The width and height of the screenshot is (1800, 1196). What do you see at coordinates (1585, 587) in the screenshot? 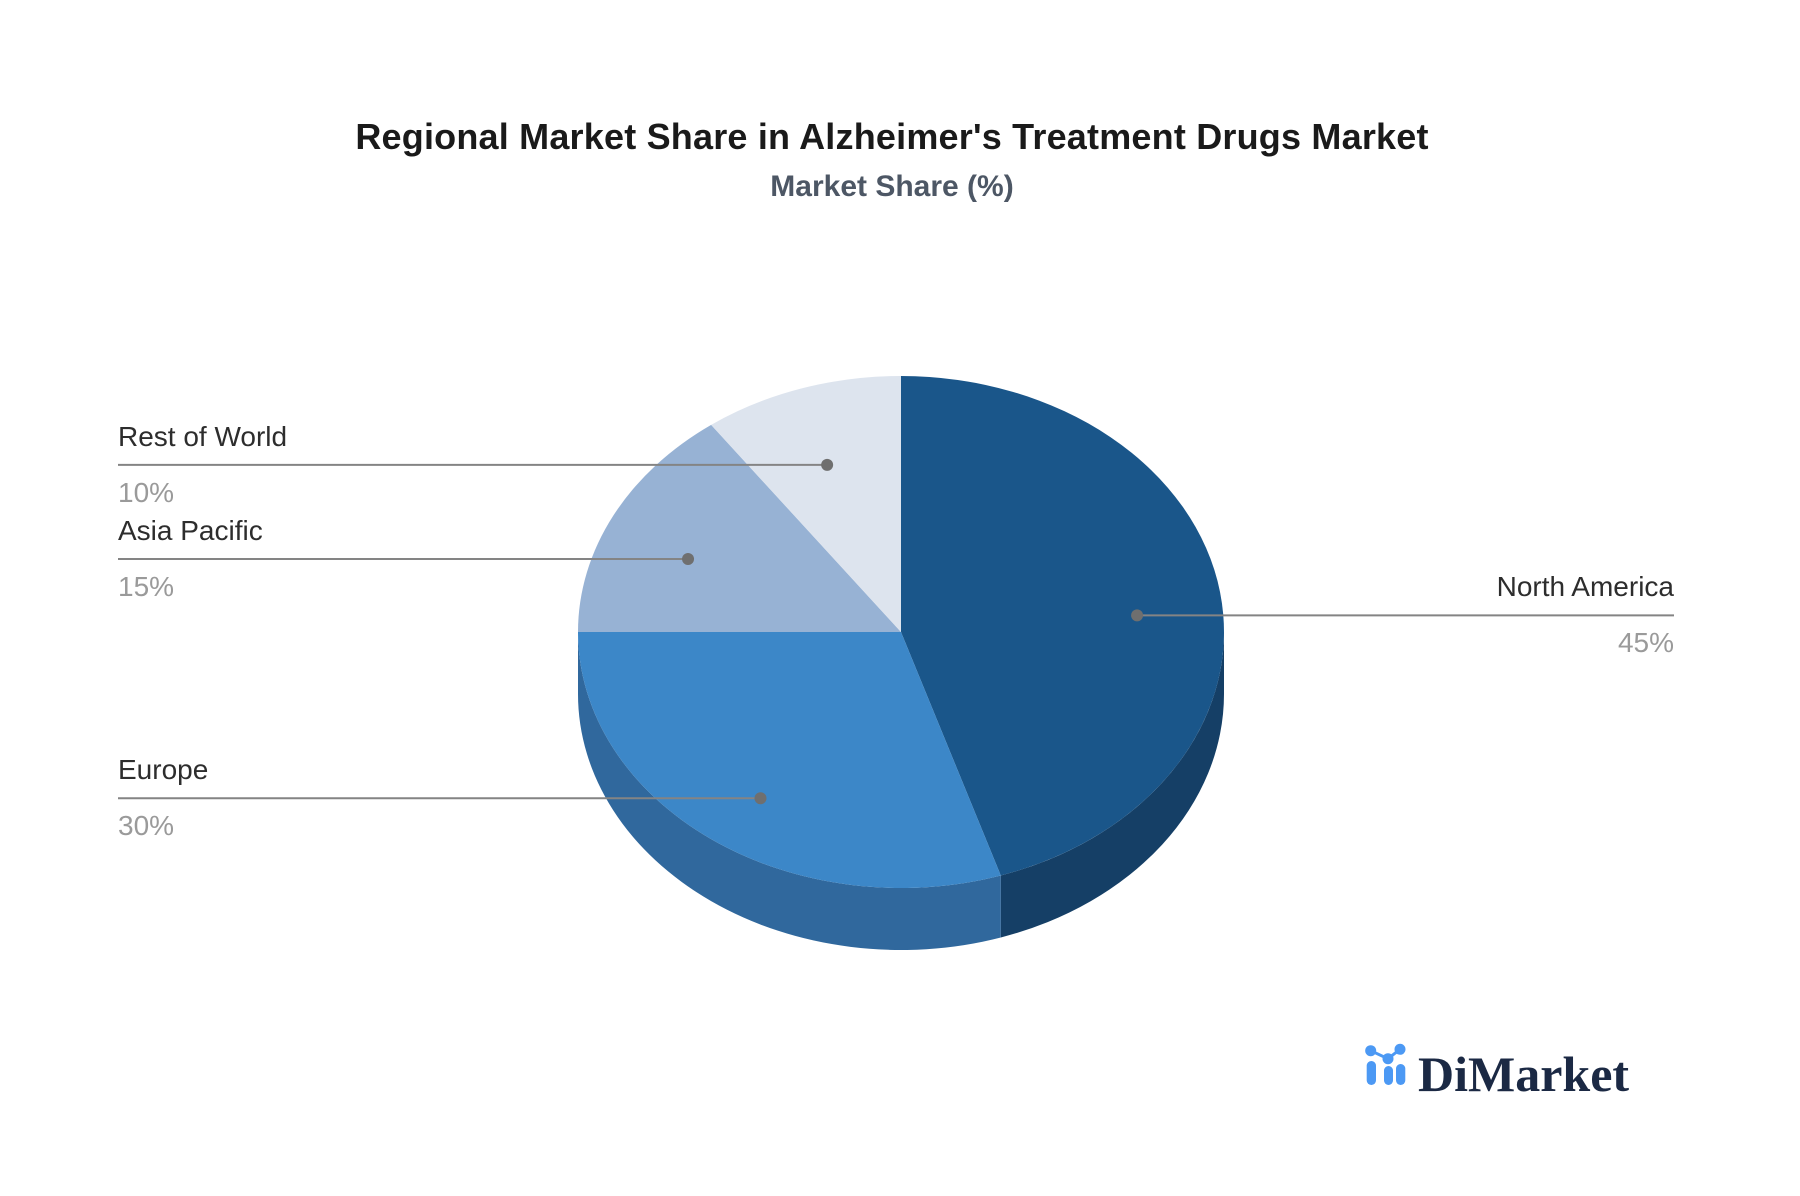
I see `pie-label-name: North America` at bounding box center [1585, 587].